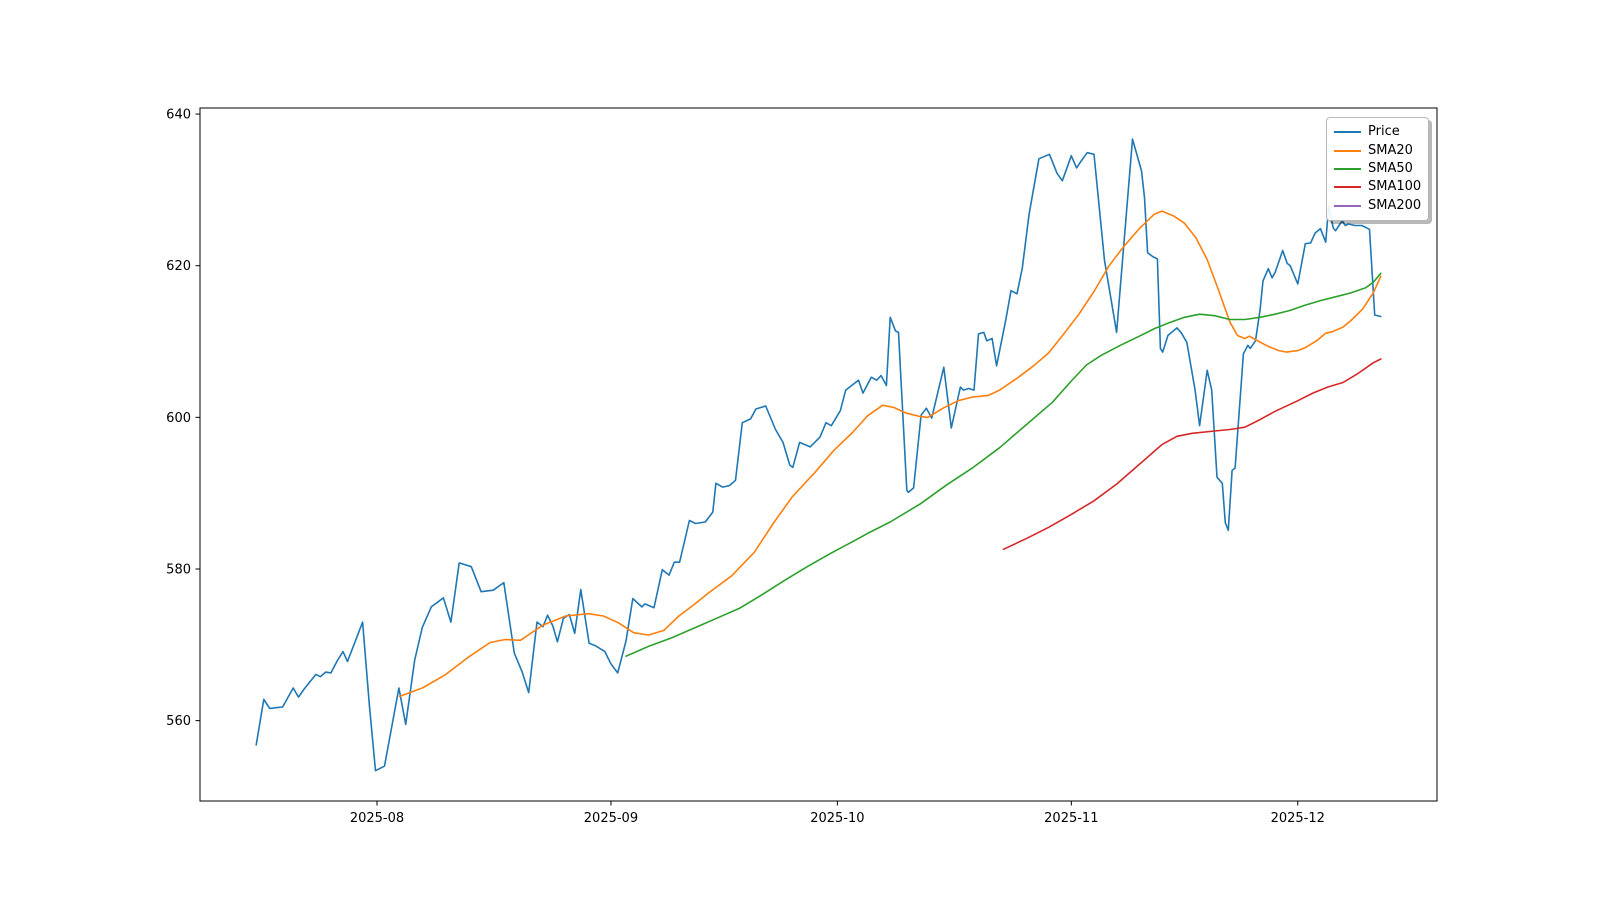 This screenshot has height=900, width=1600. Describe the element at coordinates (837, 818) in the screenshot. I see `x-tick-label: 2025-10` at that location.